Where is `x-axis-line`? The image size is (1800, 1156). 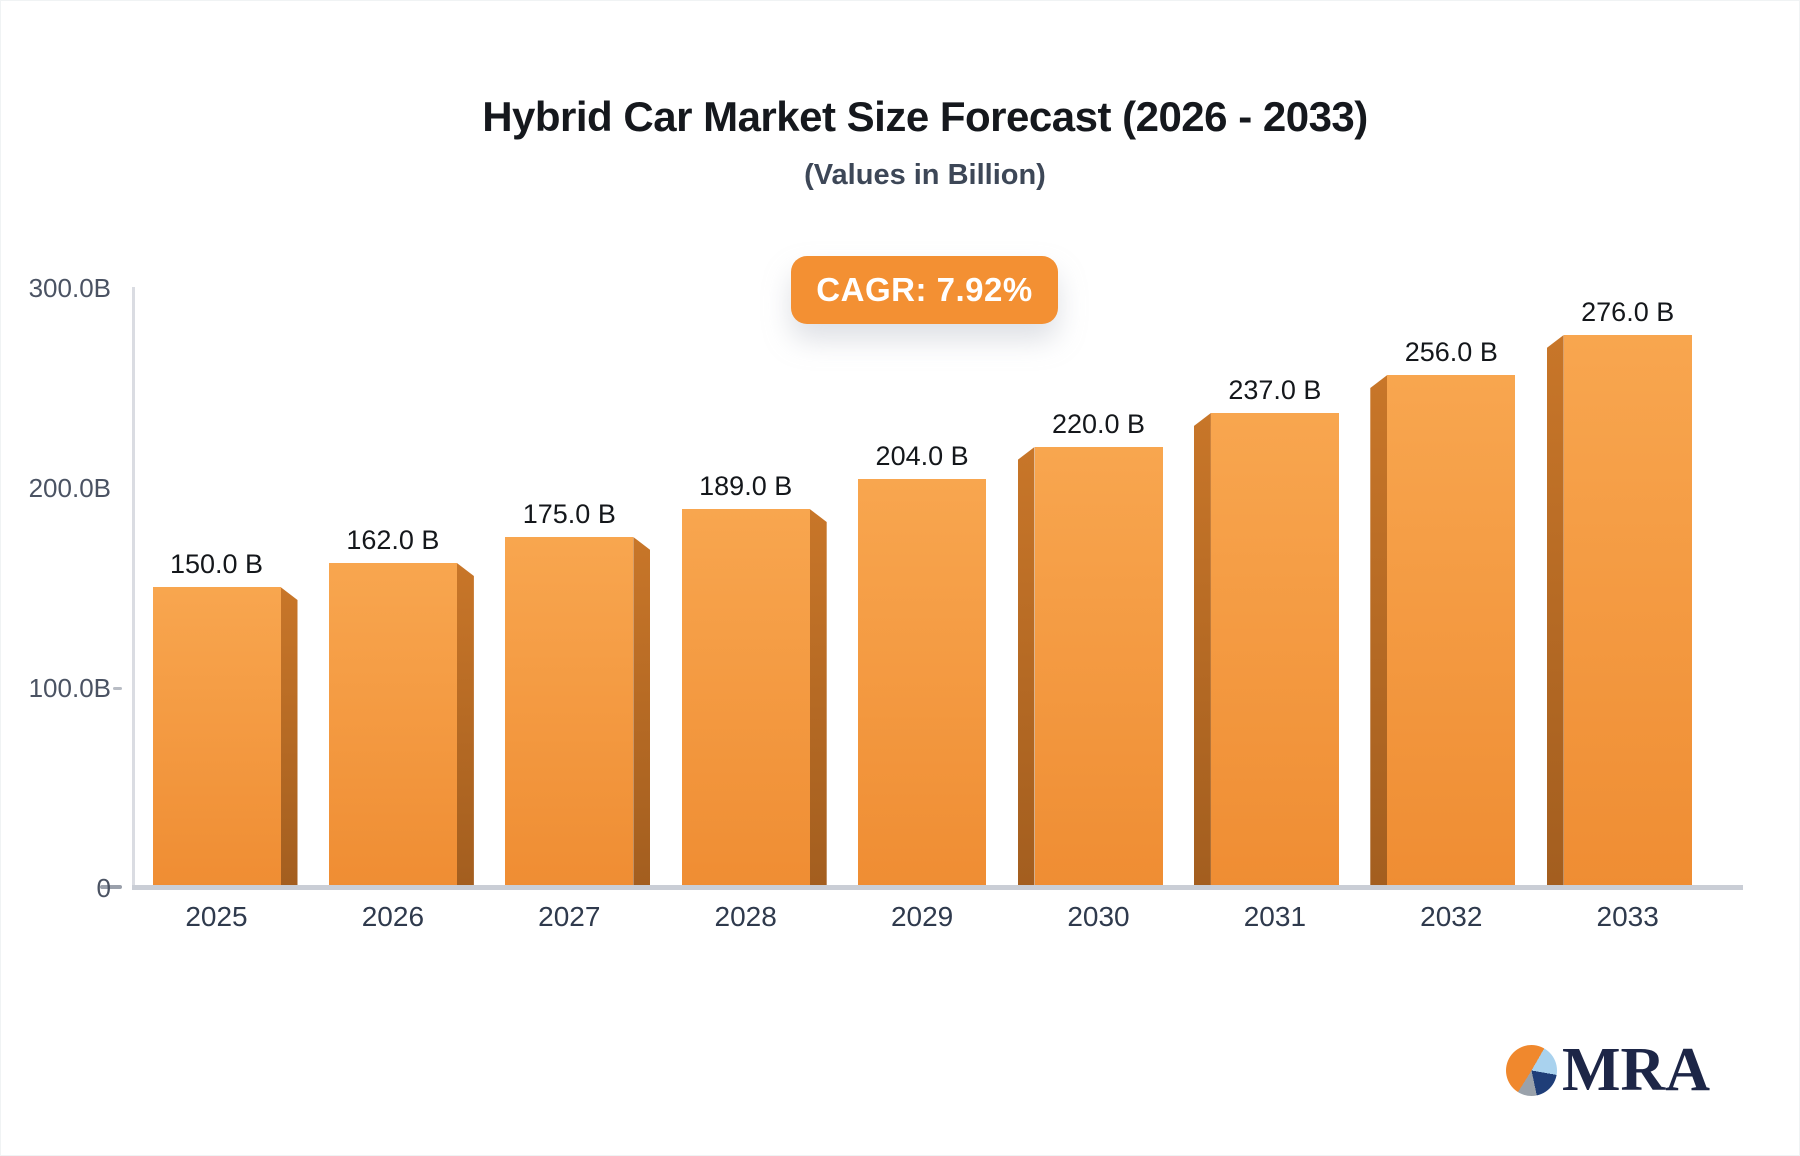 x-axis-line is located at coordinates (937, 887).